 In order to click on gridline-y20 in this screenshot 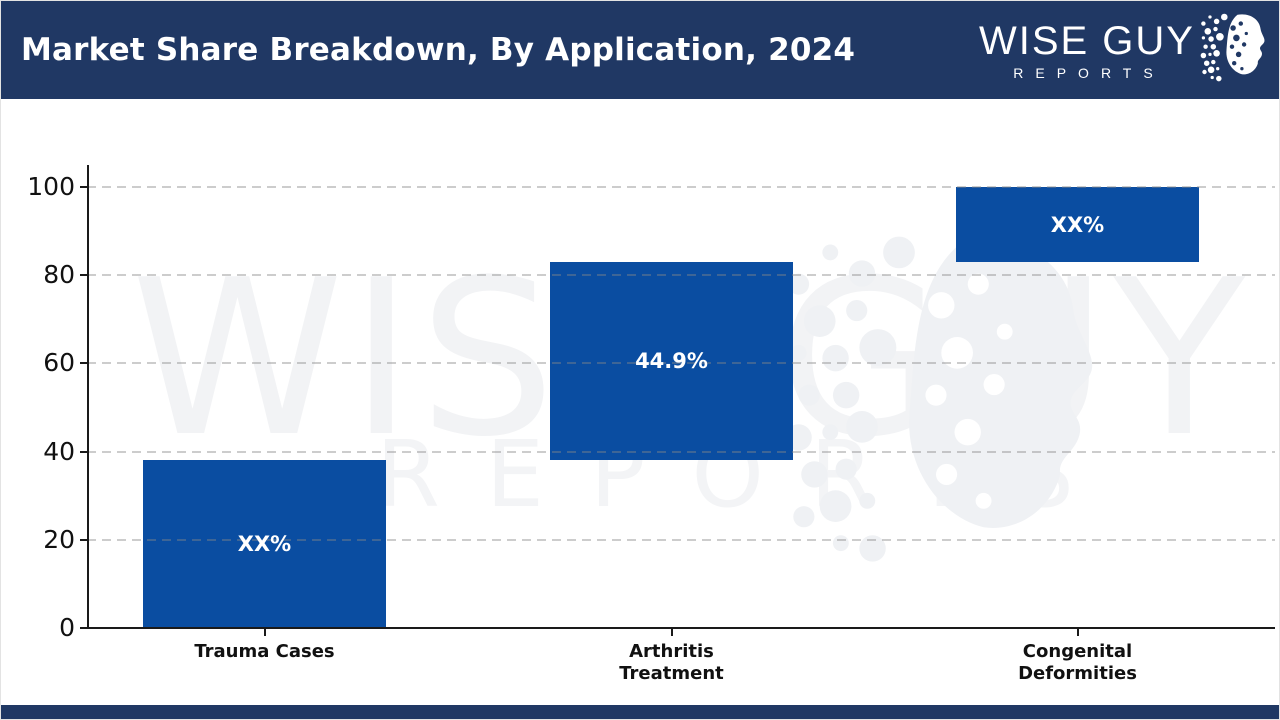, I will do `click(681, 539)`.